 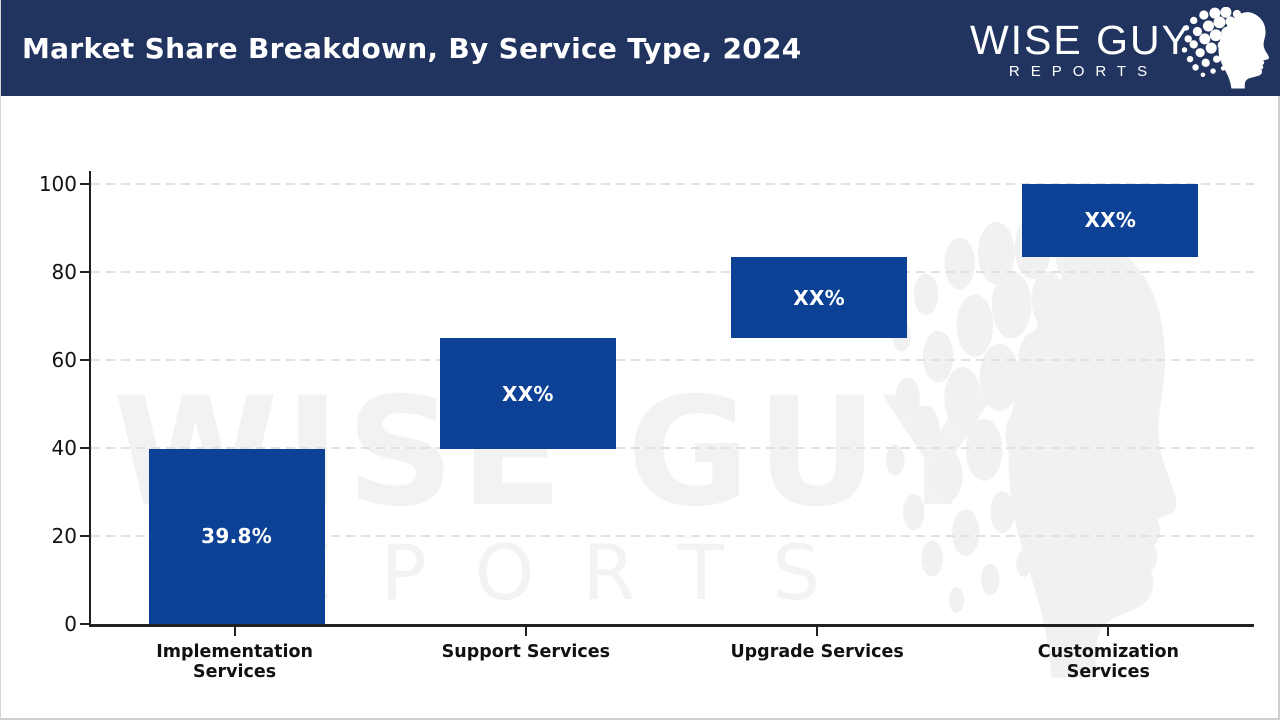 I want to click on logo-subtitle: REPORTS, so click(x=1083, y=71).